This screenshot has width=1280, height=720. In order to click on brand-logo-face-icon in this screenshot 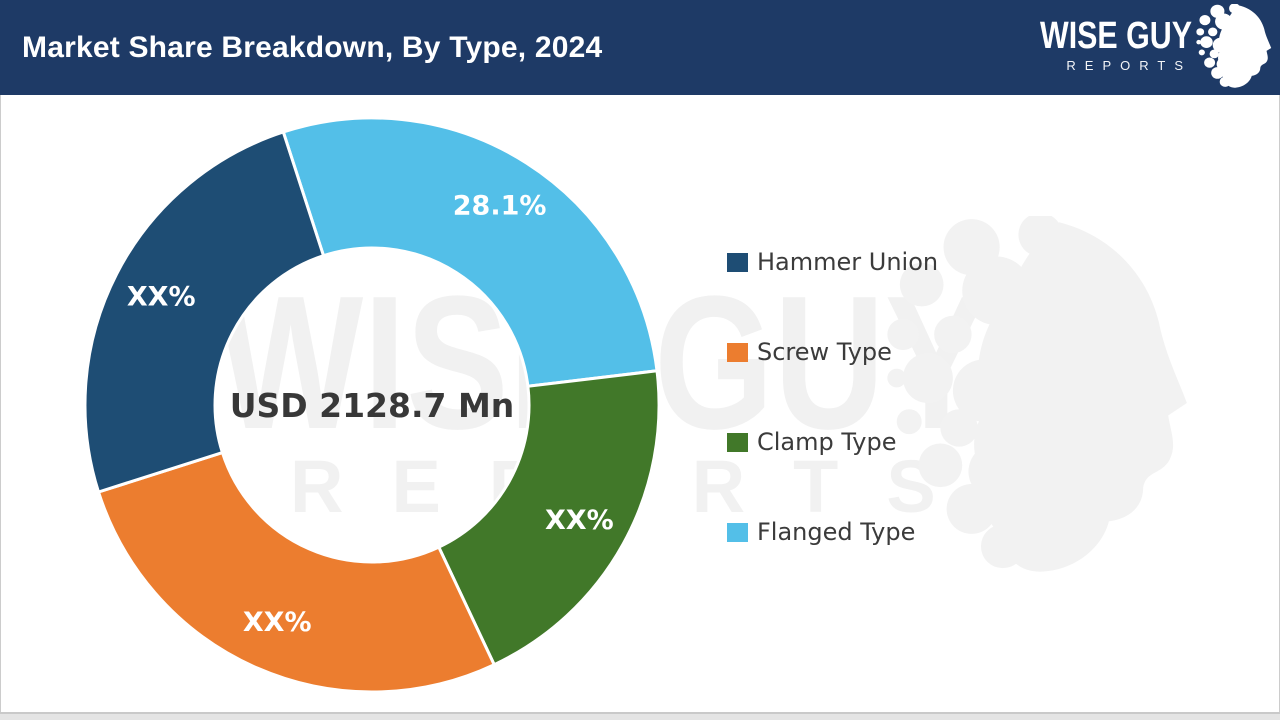, I will do `click(1234, 46)`.